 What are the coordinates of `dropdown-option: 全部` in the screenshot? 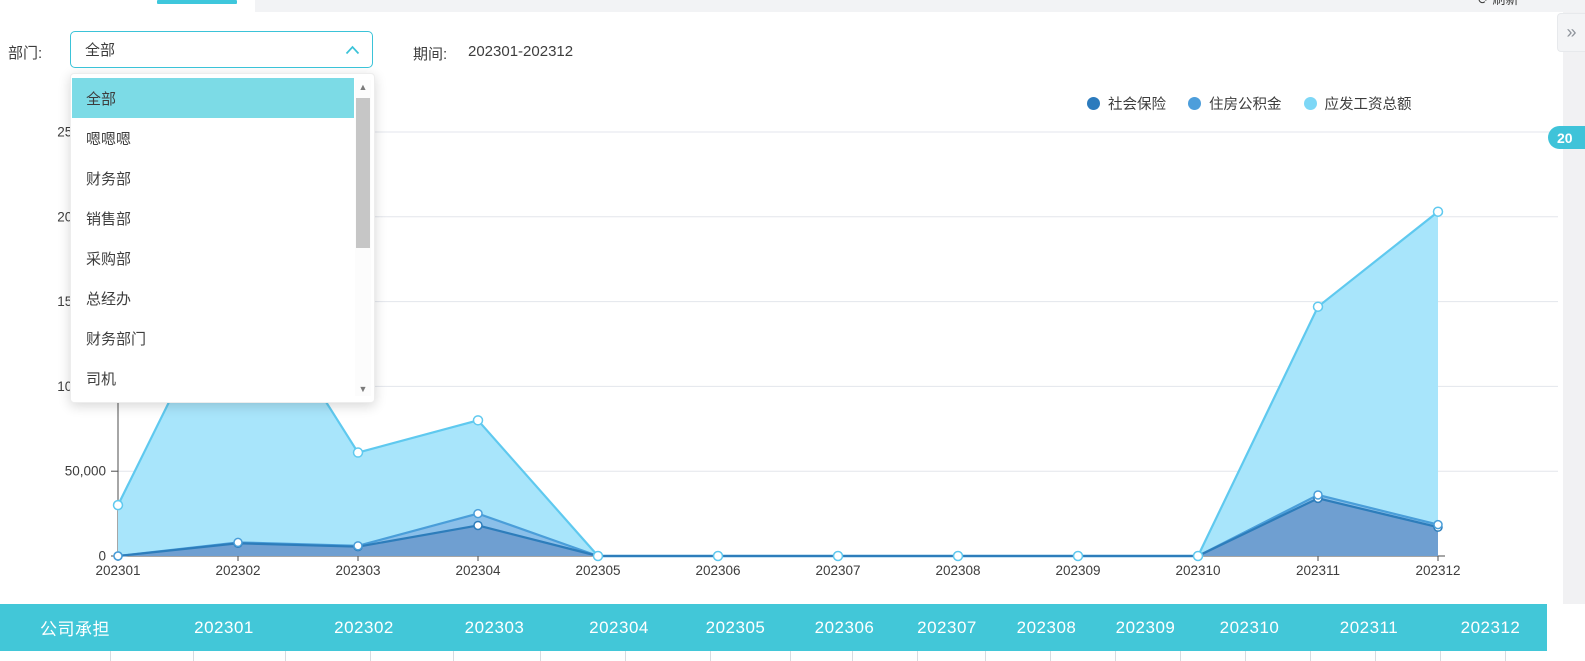 It's located at (213, 98).